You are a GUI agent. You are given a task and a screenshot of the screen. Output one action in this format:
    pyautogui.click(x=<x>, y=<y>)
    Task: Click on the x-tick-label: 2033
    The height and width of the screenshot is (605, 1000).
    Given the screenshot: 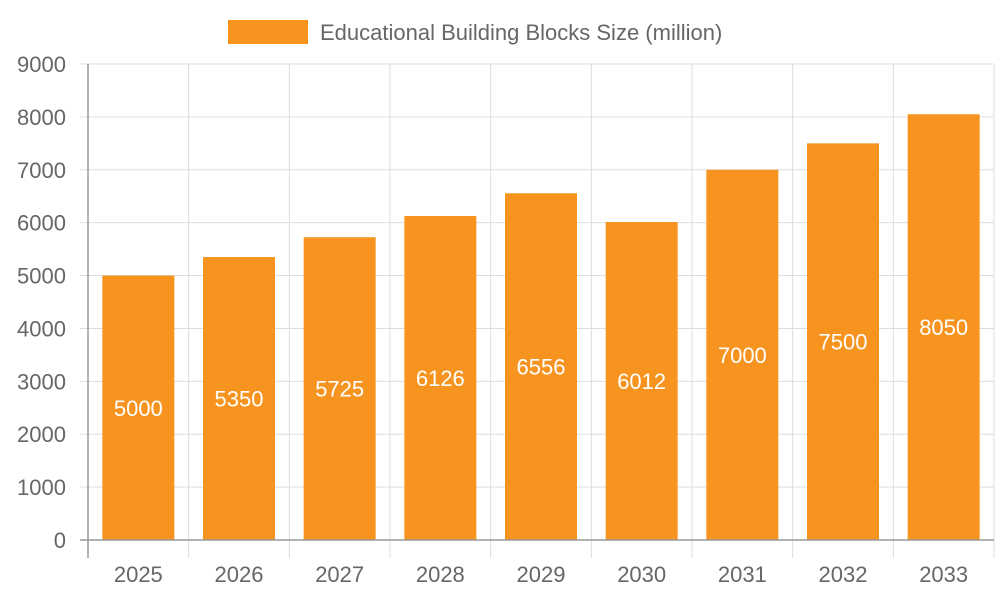 What is the action you would take?
    pyautogui.click(x=943, y=574)
    